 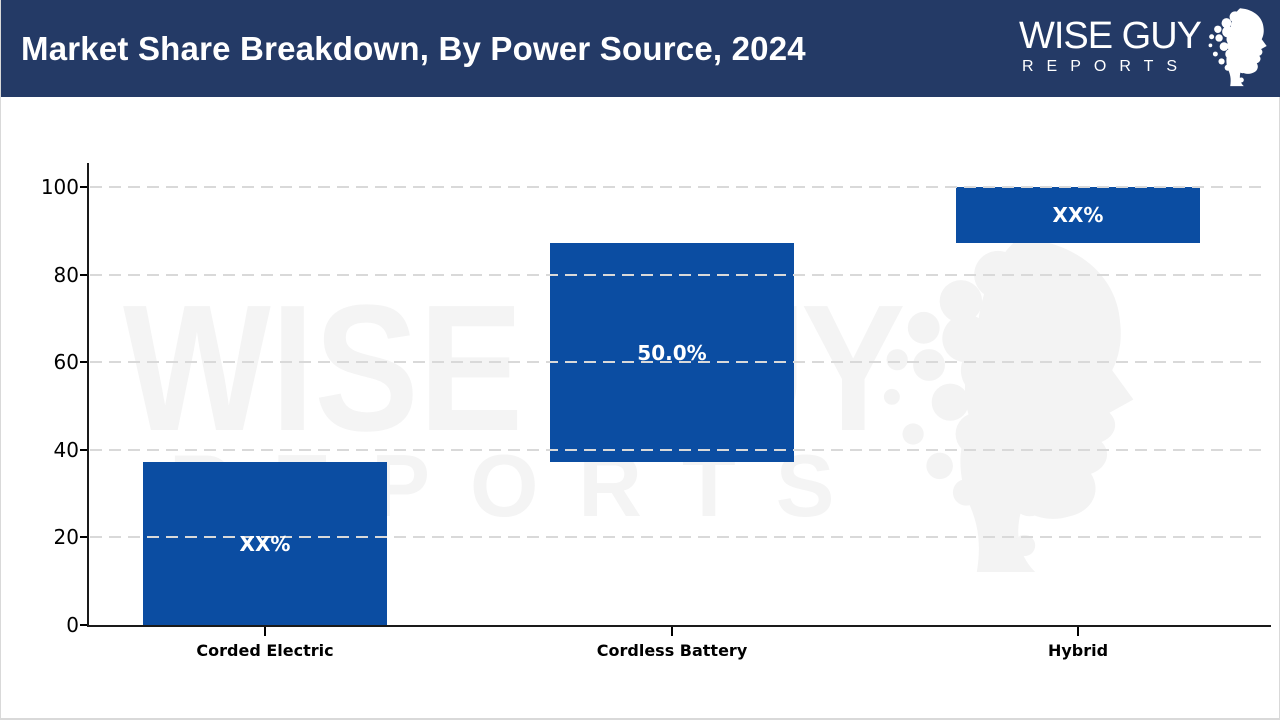 I want to click on category-label-cordless-battery: Cordless Battery, so click(x=672, y=650).